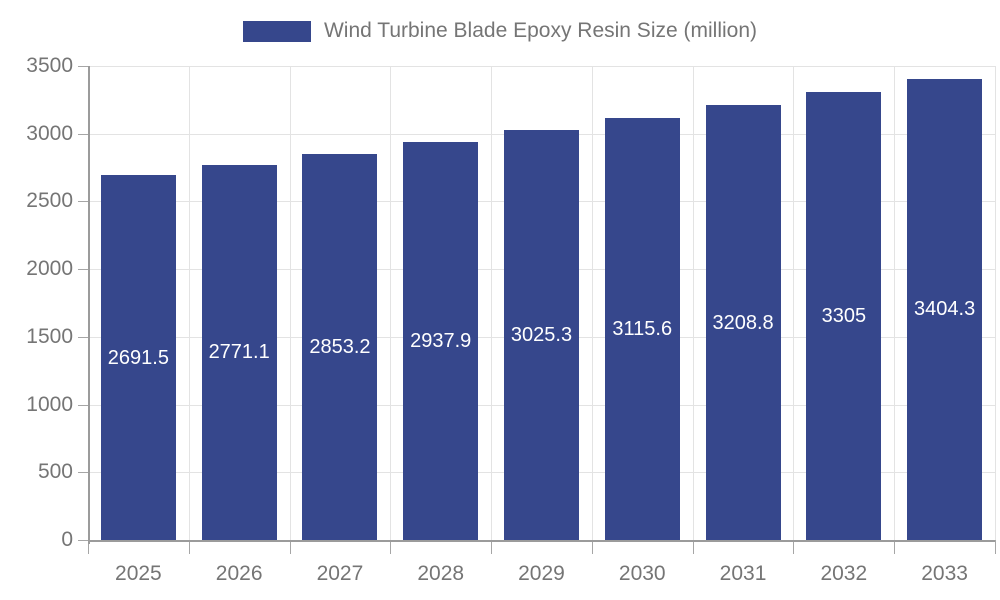 The image size is (1000, 600). What do you see at coordinates (239, 573) in the screenshot?
I see `x-axis-tick-label: 2026` at bounding box center [239, 573].